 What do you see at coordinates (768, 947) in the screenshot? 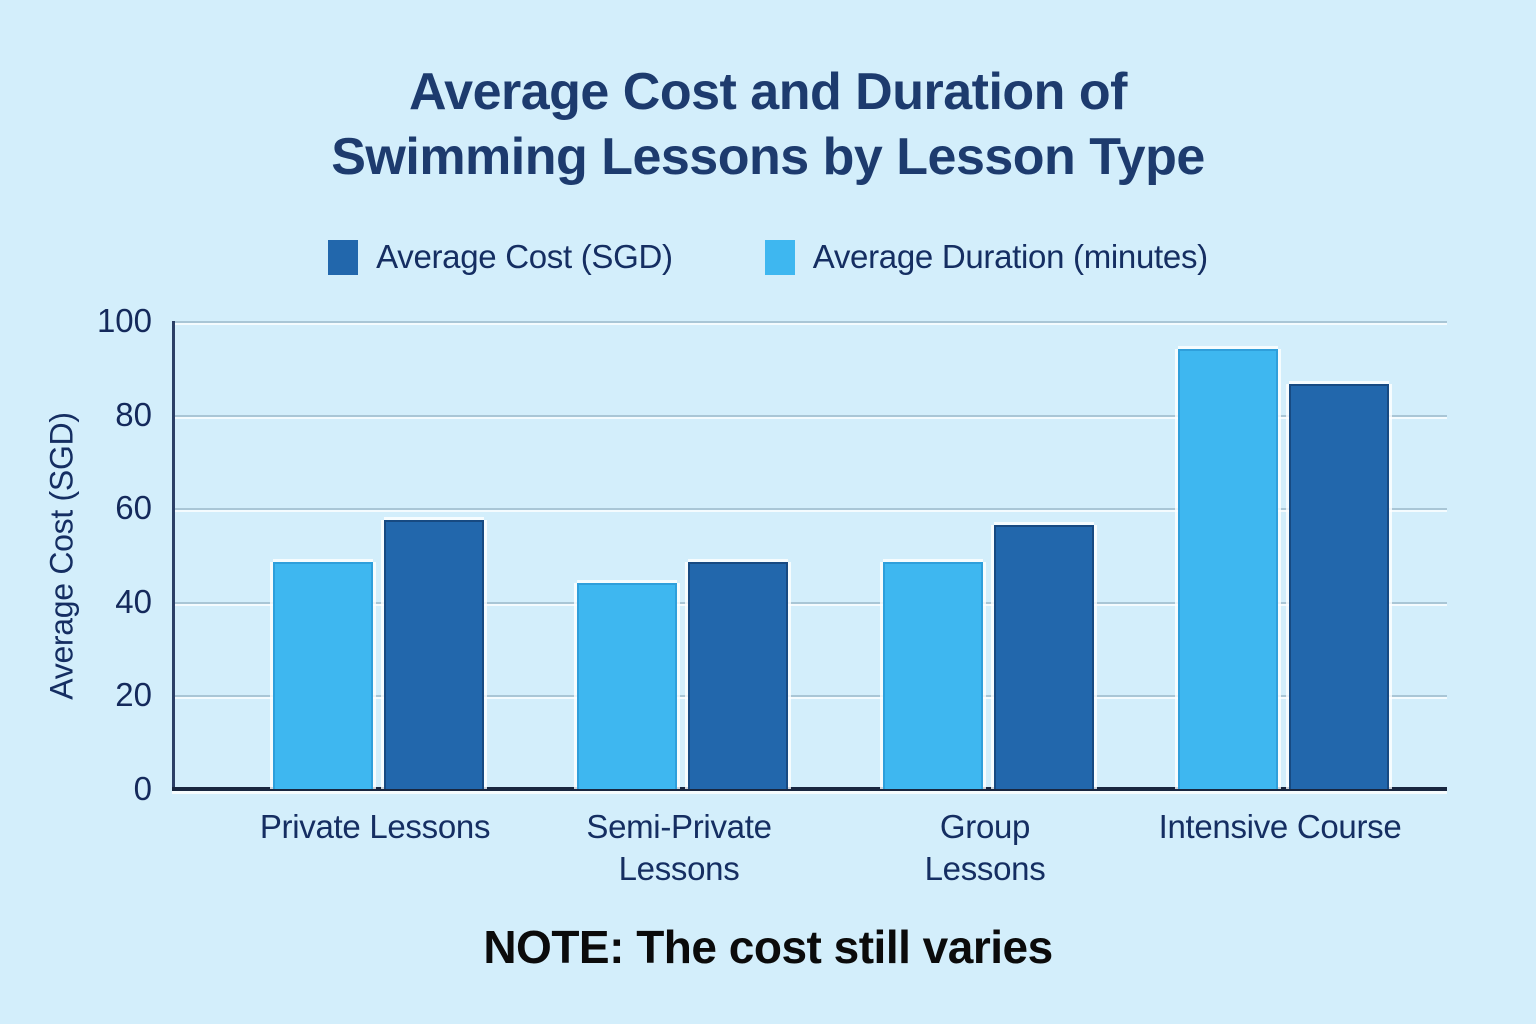
I see `note-text: NOTE: The cost still varies` at bounding box center [768, 947].